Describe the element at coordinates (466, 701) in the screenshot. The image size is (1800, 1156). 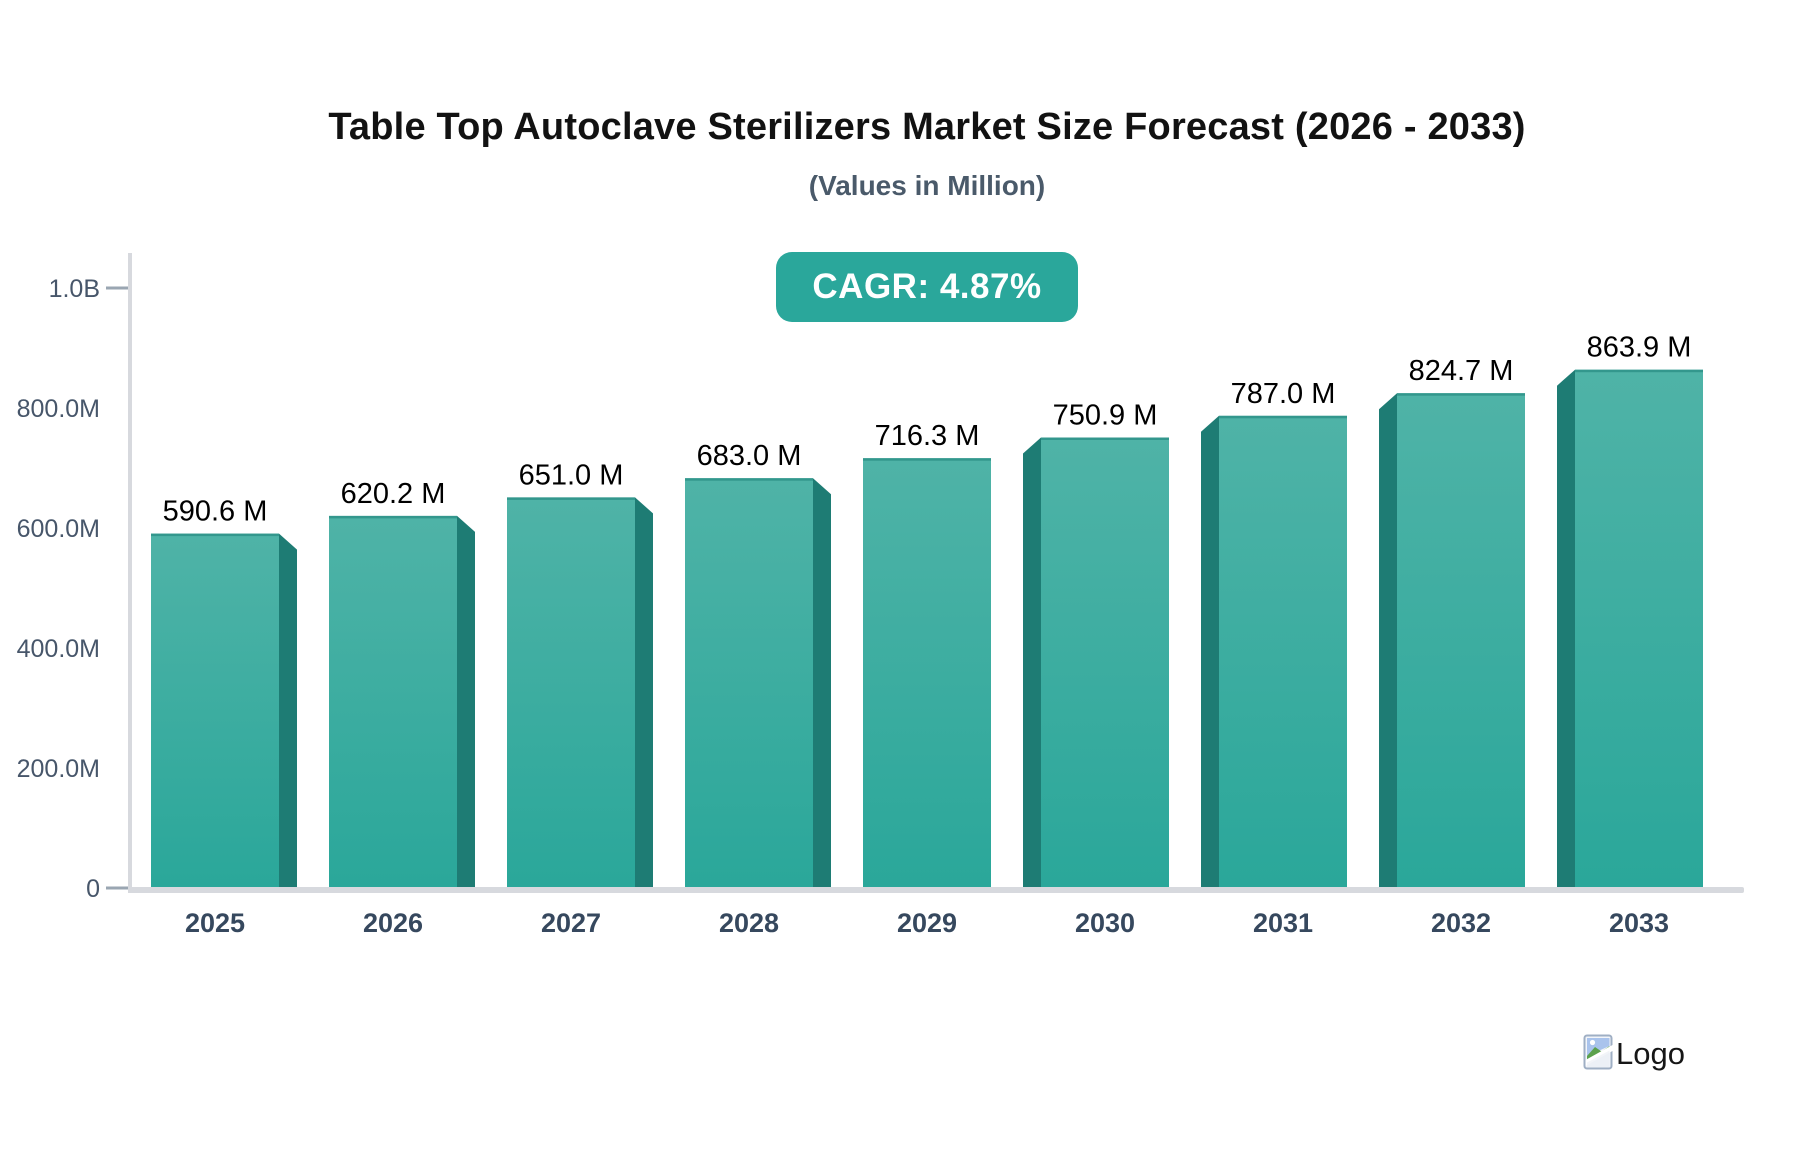
I see `bar-side-2026` at that location.